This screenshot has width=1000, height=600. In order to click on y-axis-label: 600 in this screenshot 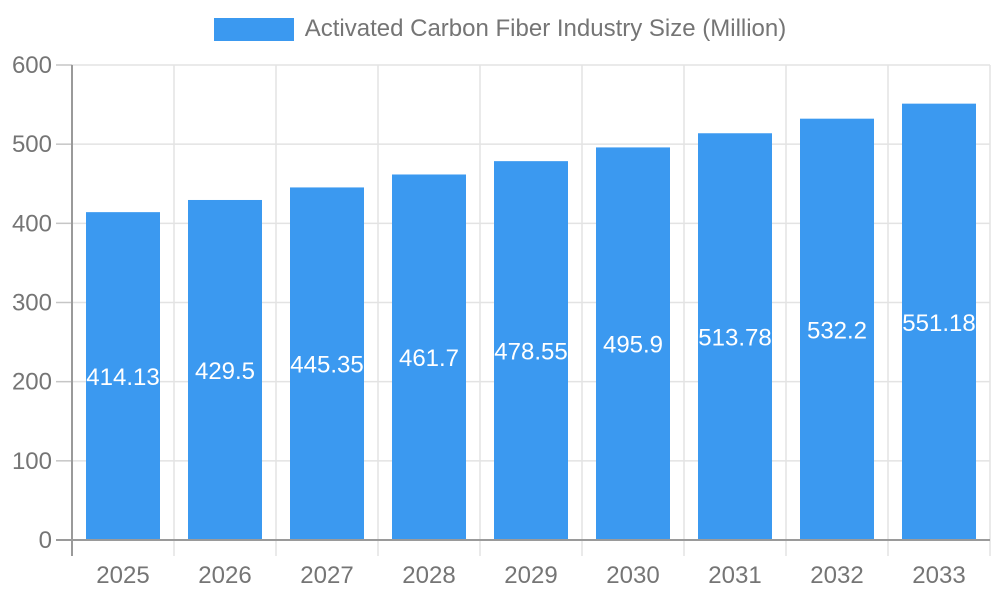, I will do `click(32, 65)`.